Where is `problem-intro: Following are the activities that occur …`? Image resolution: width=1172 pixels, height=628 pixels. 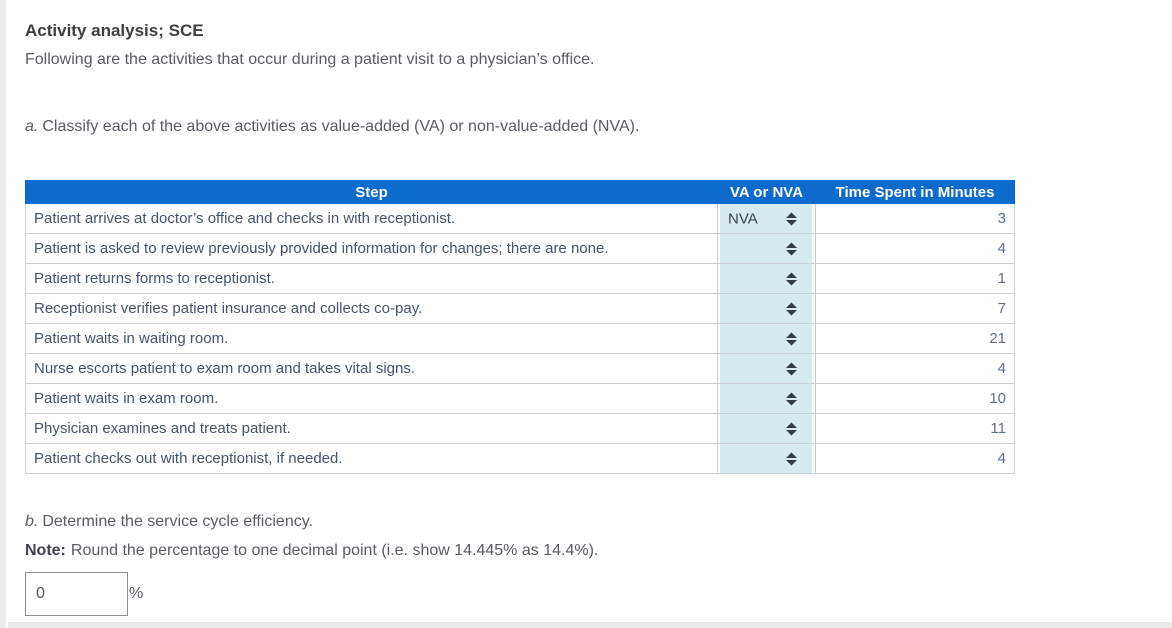 problem-intro: Following are the activities that occur … is located at coordinates (310, 59).